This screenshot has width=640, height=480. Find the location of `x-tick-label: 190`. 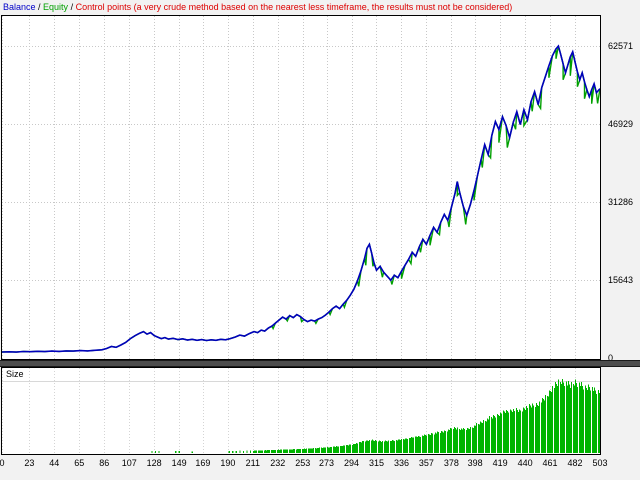

x-tick-label: 190 is located at coordinates (228, 463).